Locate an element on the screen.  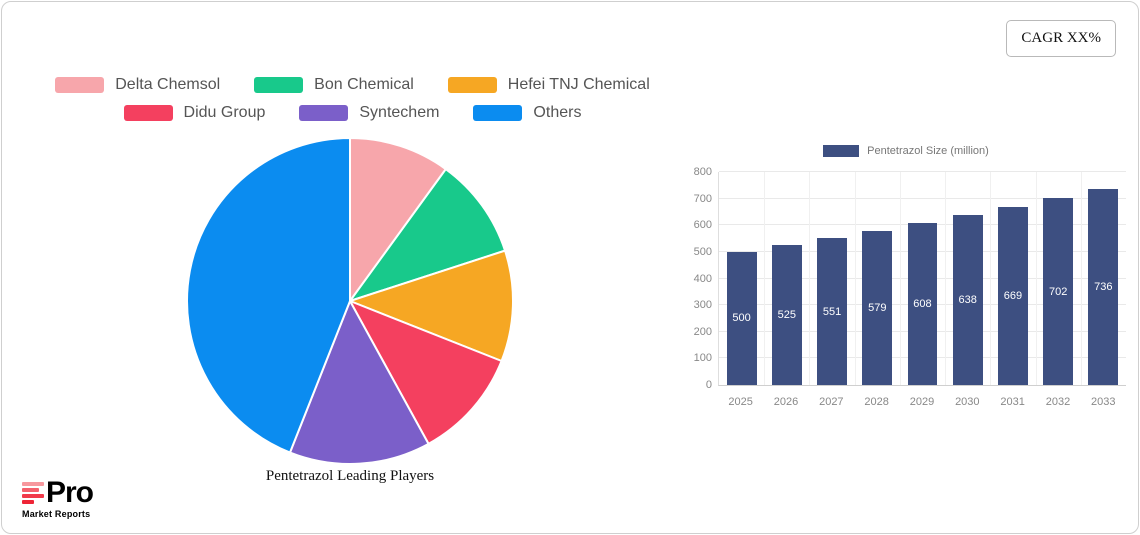
bar-2031: 669 is located at coordinates (1013, 295).